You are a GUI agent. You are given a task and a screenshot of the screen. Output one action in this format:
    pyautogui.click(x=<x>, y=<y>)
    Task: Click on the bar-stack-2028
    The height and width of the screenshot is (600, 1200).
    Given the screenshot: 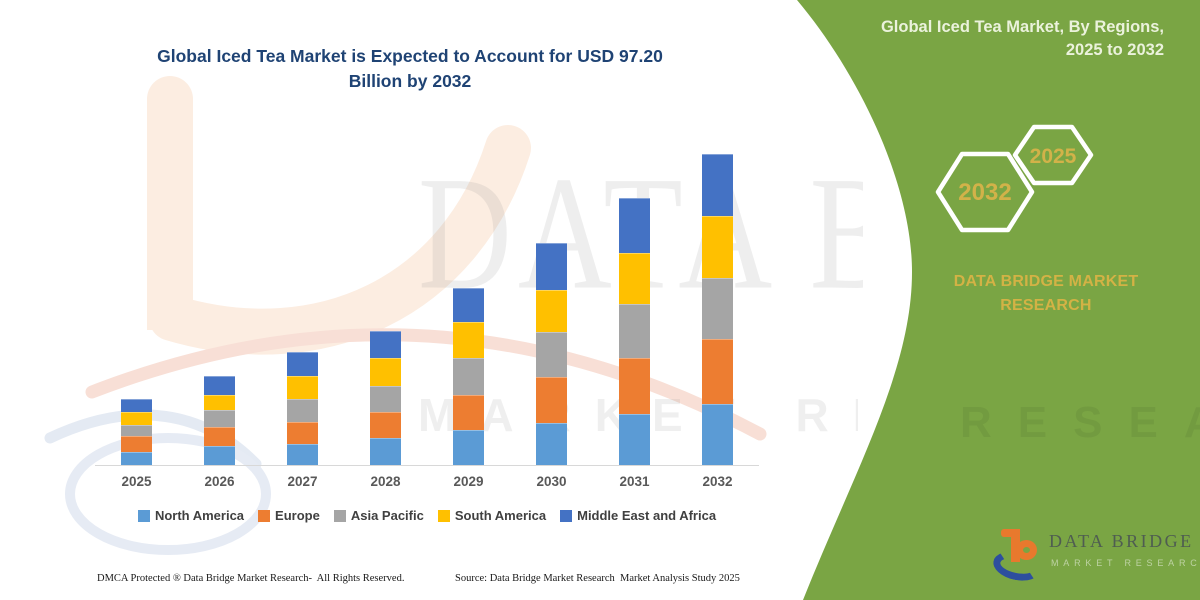 What is the action you would take?
    pyautogui.click(x=385, y=398)
    